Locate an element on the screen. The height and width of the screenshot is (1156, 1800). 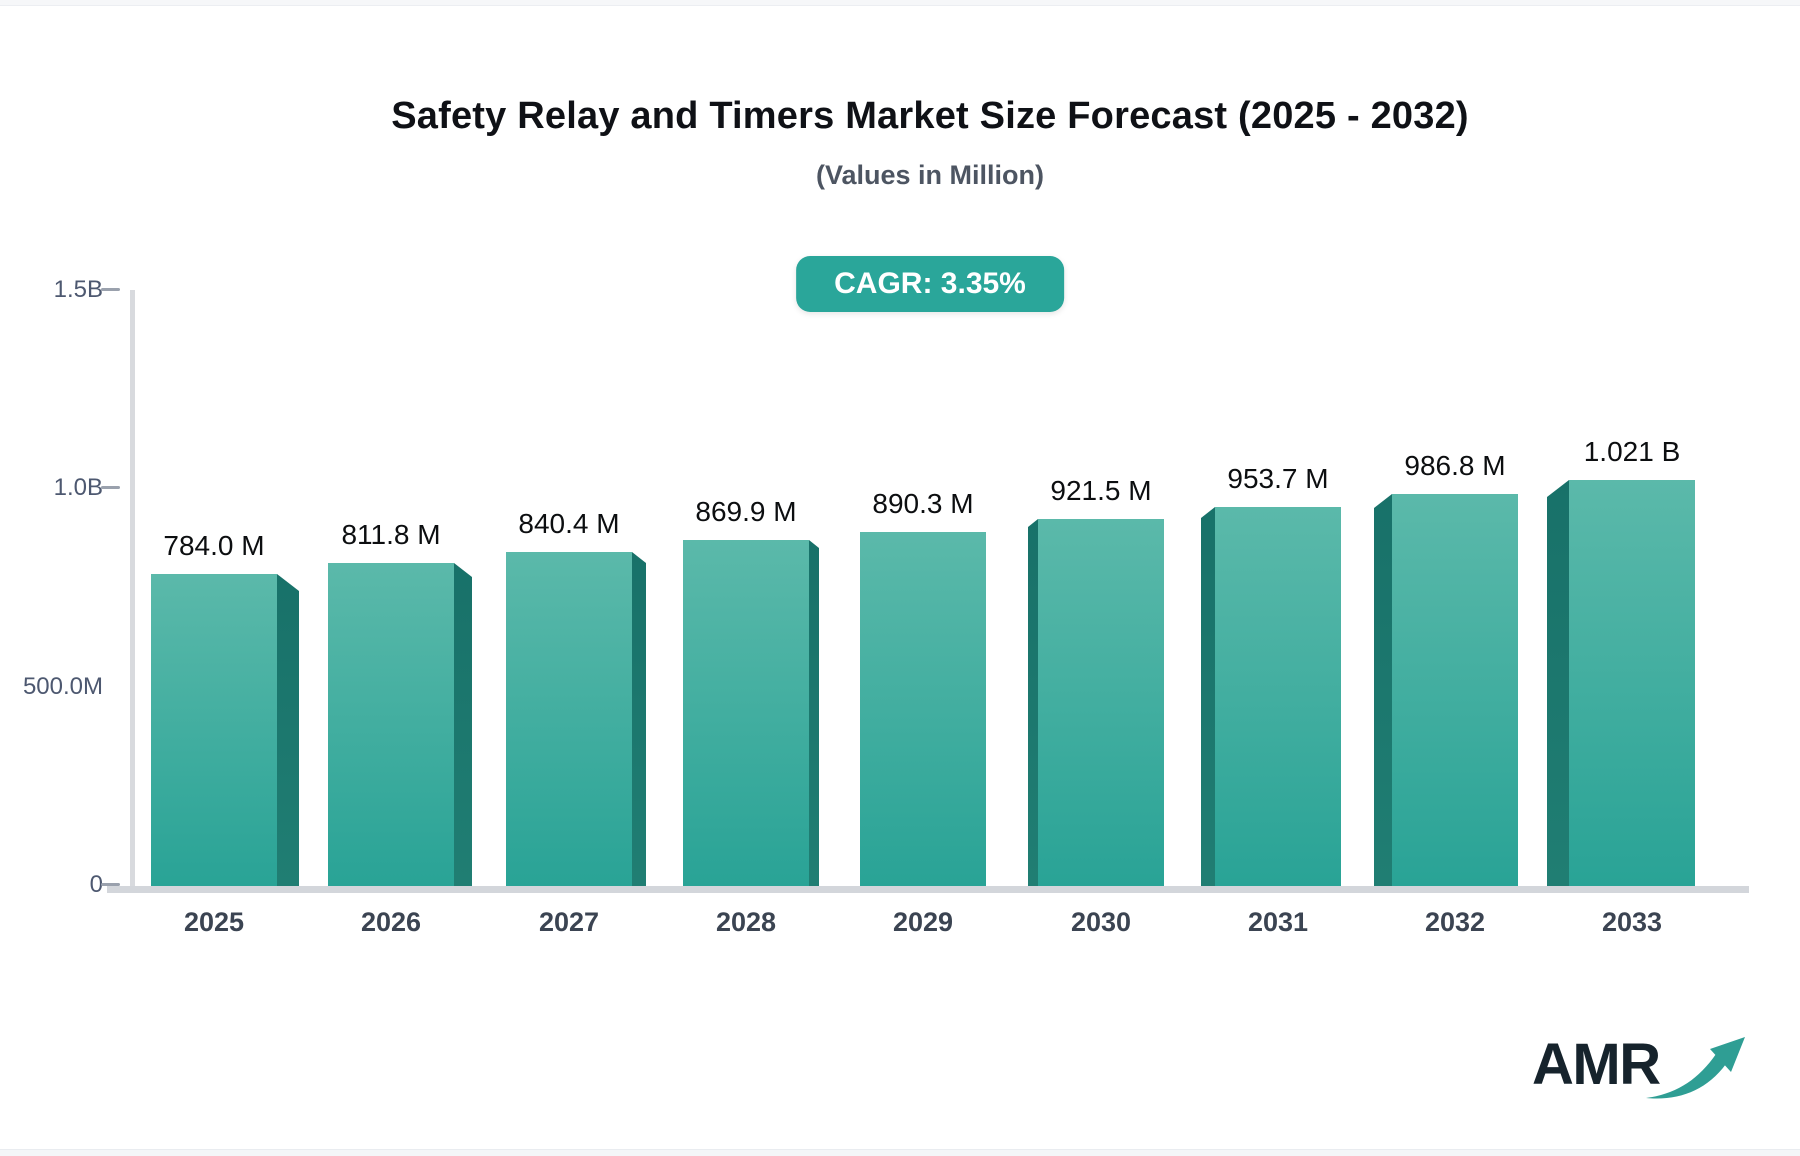
bar-side-face-2025 is located at coordinates (288, 730).